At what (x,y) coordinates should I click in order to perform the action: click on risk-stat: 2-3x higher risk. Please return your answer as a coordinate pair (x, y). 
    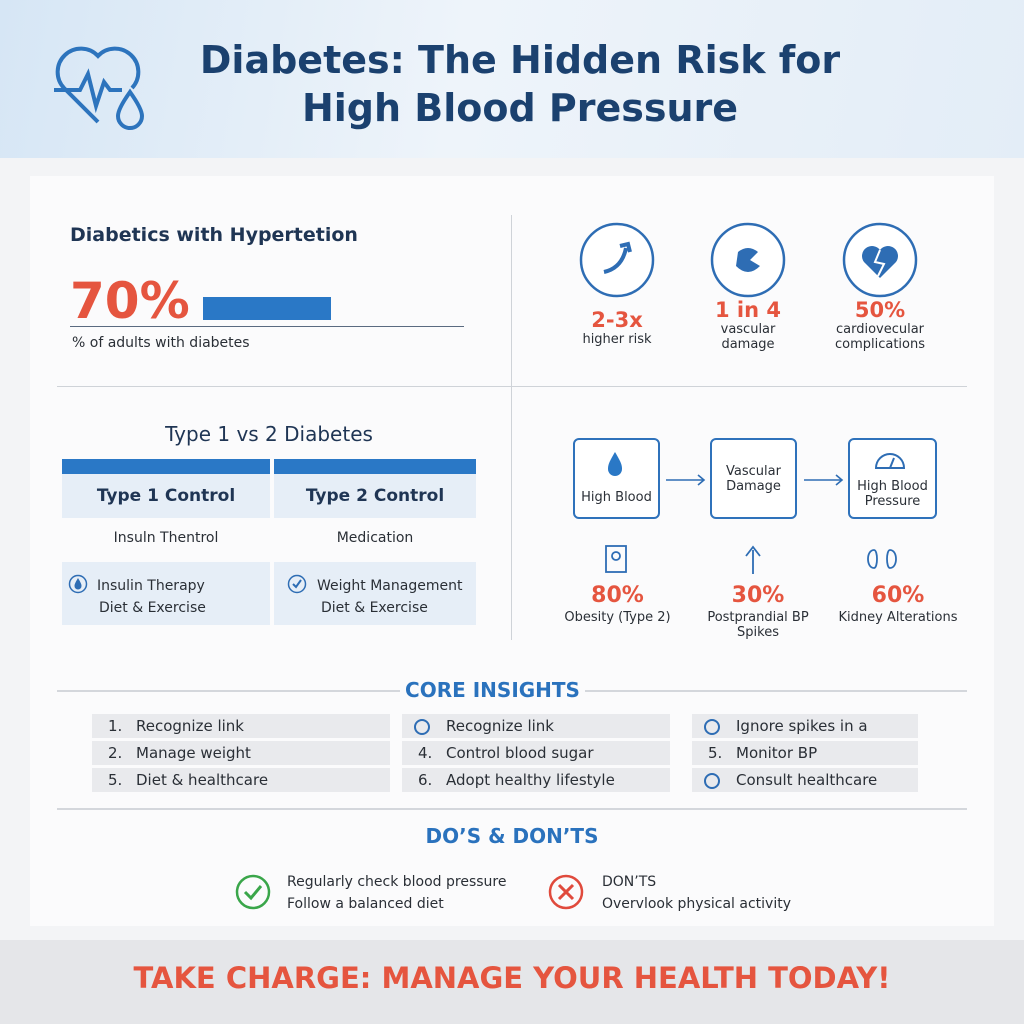
    Looking at the image, I should click on (617, 327).